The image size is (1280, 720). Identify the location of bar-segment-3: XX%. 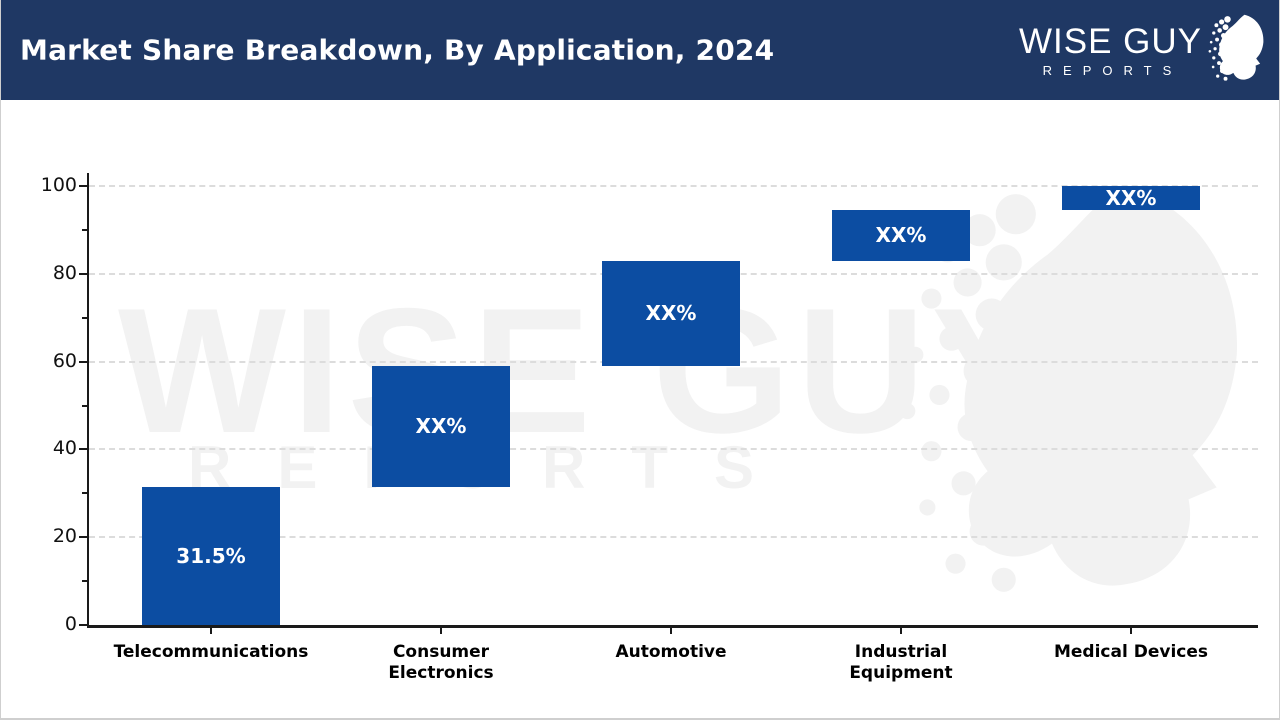
(901, 235).